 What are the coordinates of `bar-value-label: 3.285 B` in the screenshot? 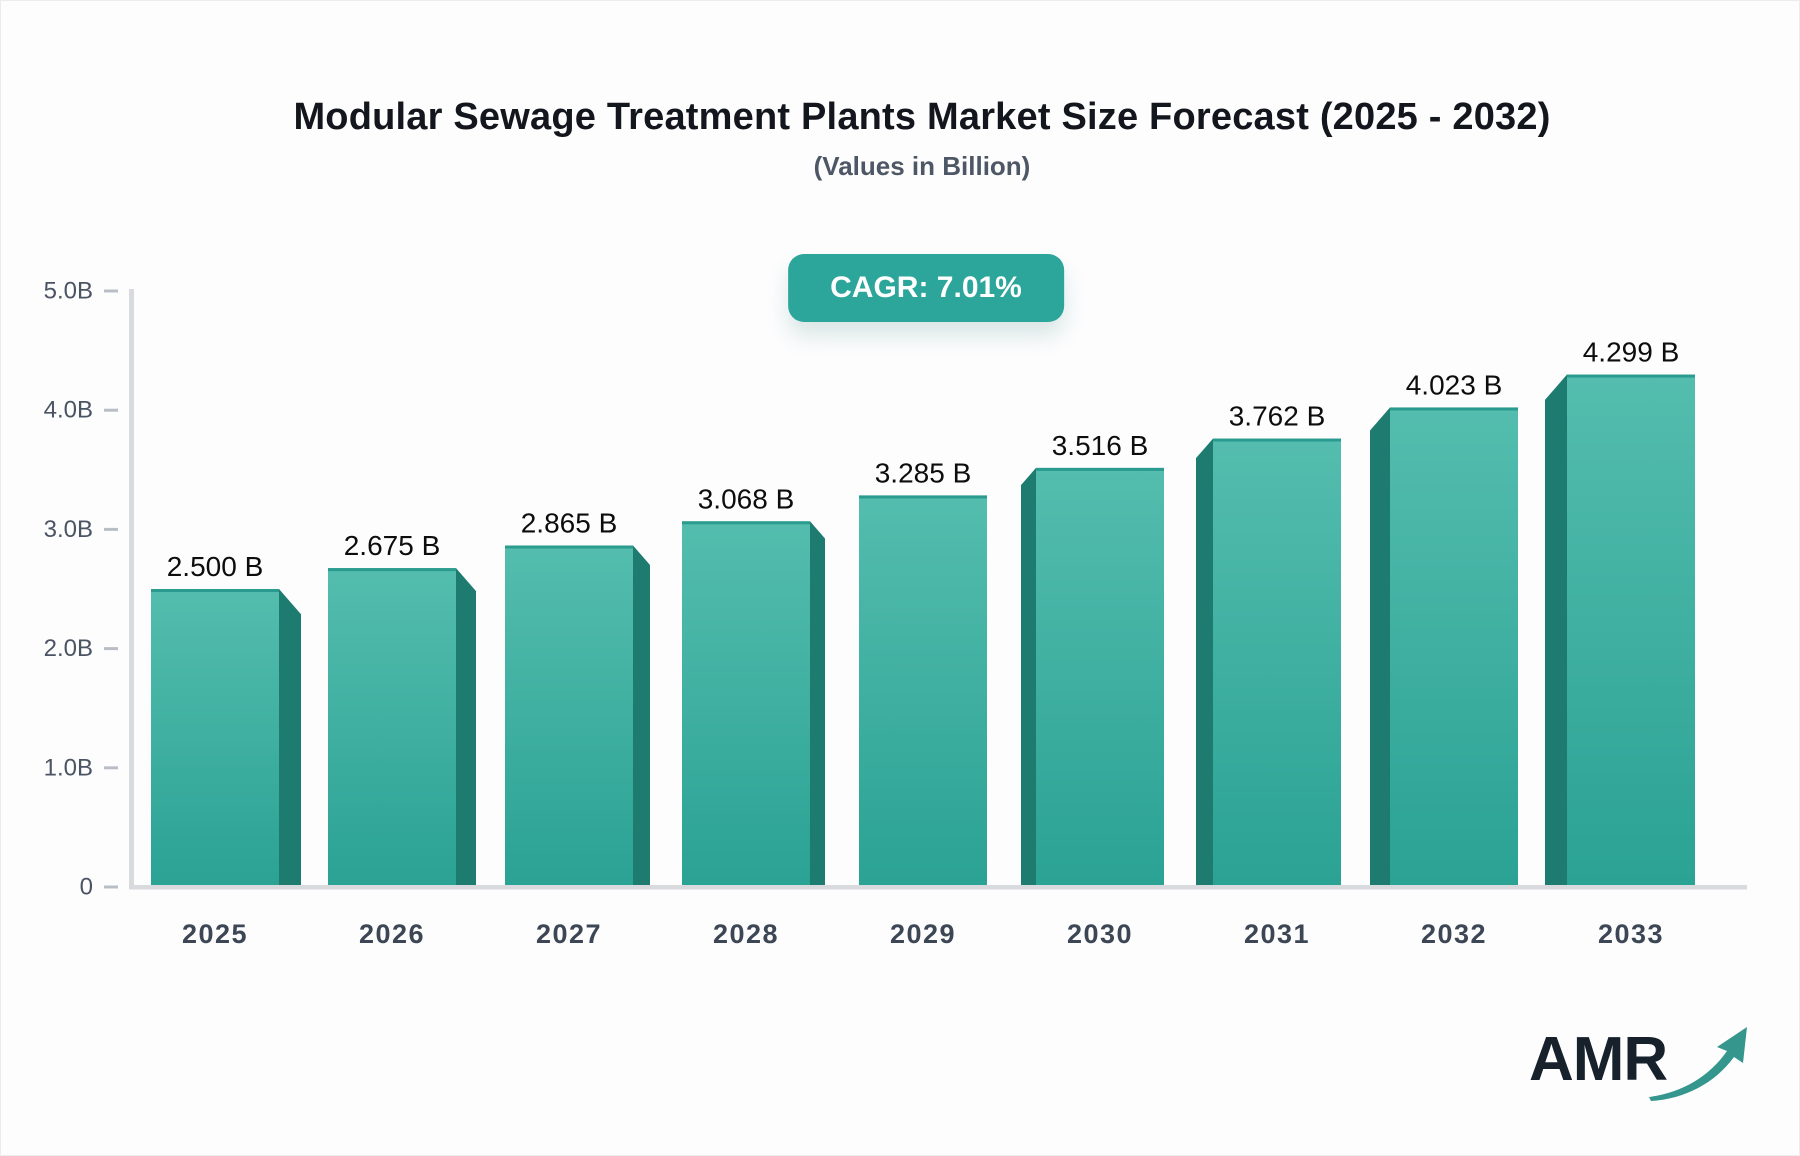 It's located at (923, 472).